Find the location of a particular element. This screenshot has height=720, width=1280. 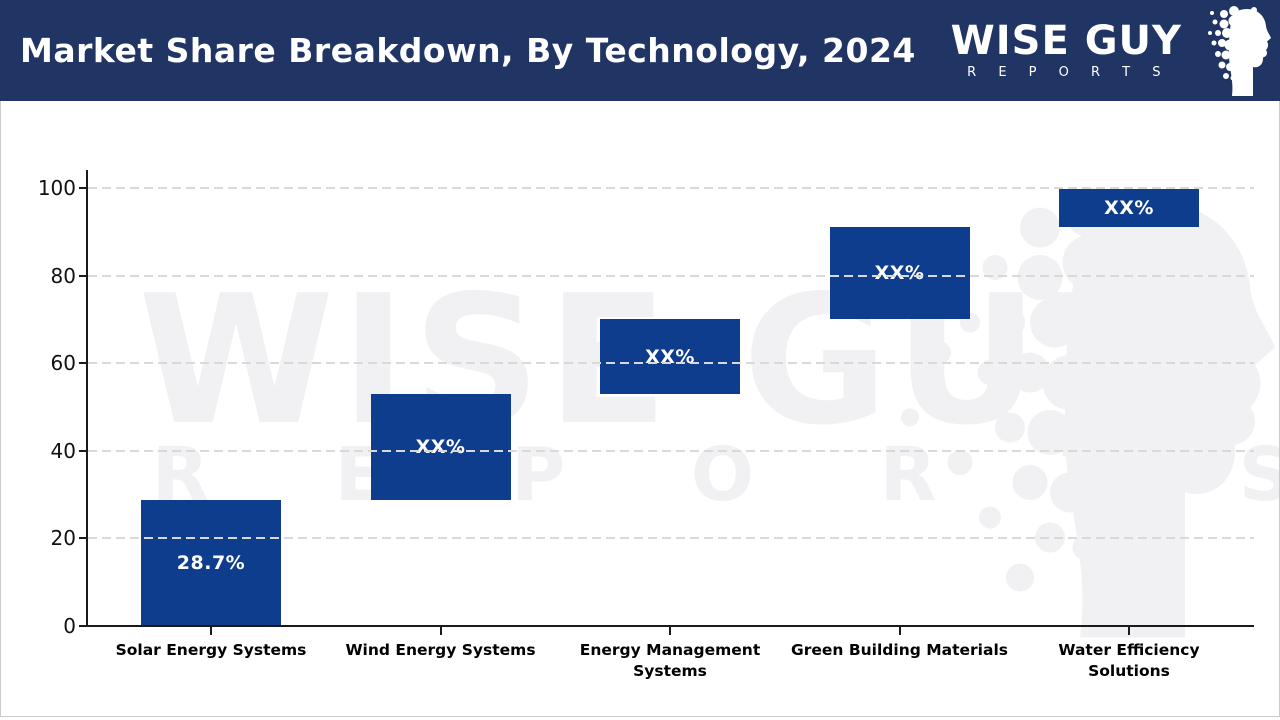

x-tick-label: Water Efficiency Solutions is located at coordinates (1129, 660).